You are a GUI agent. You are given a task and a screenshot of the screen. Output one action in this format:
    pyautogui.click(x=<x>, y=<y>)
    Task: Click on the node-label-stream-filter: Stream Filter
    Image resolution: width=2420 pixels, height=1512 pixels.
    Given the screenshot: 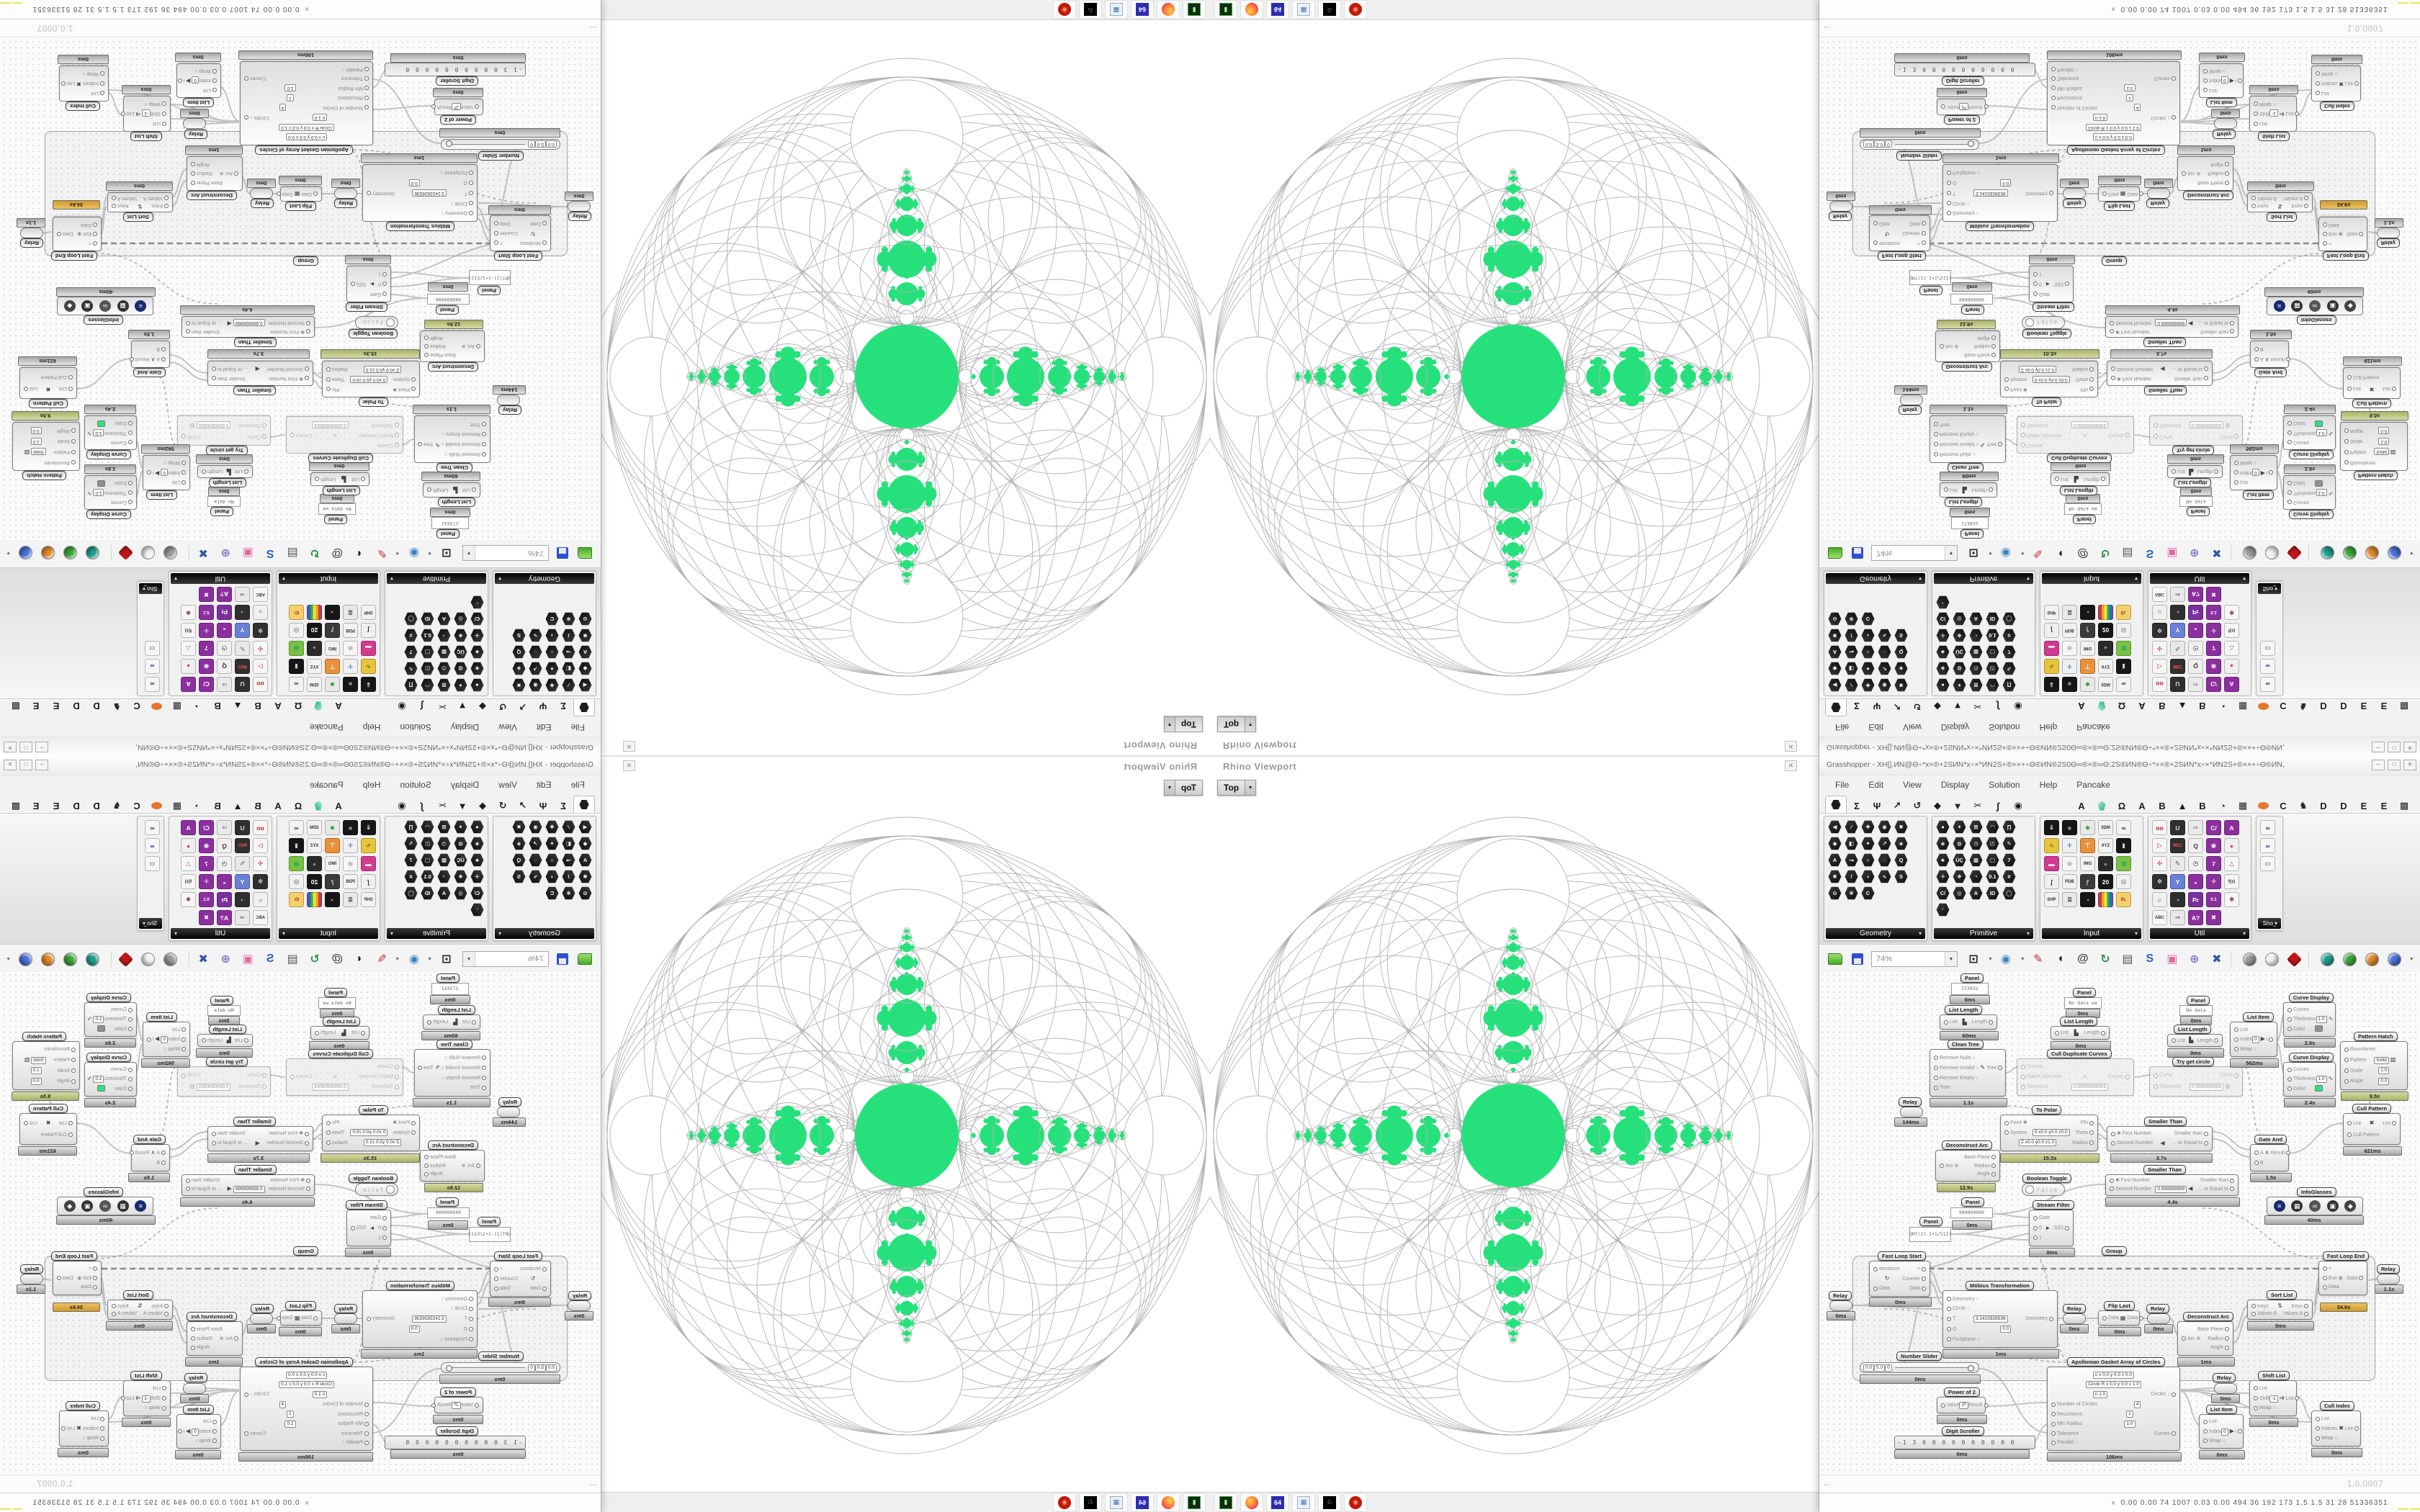 What is the action you would take?
    pyautogui.click(x=366, y=307)
    